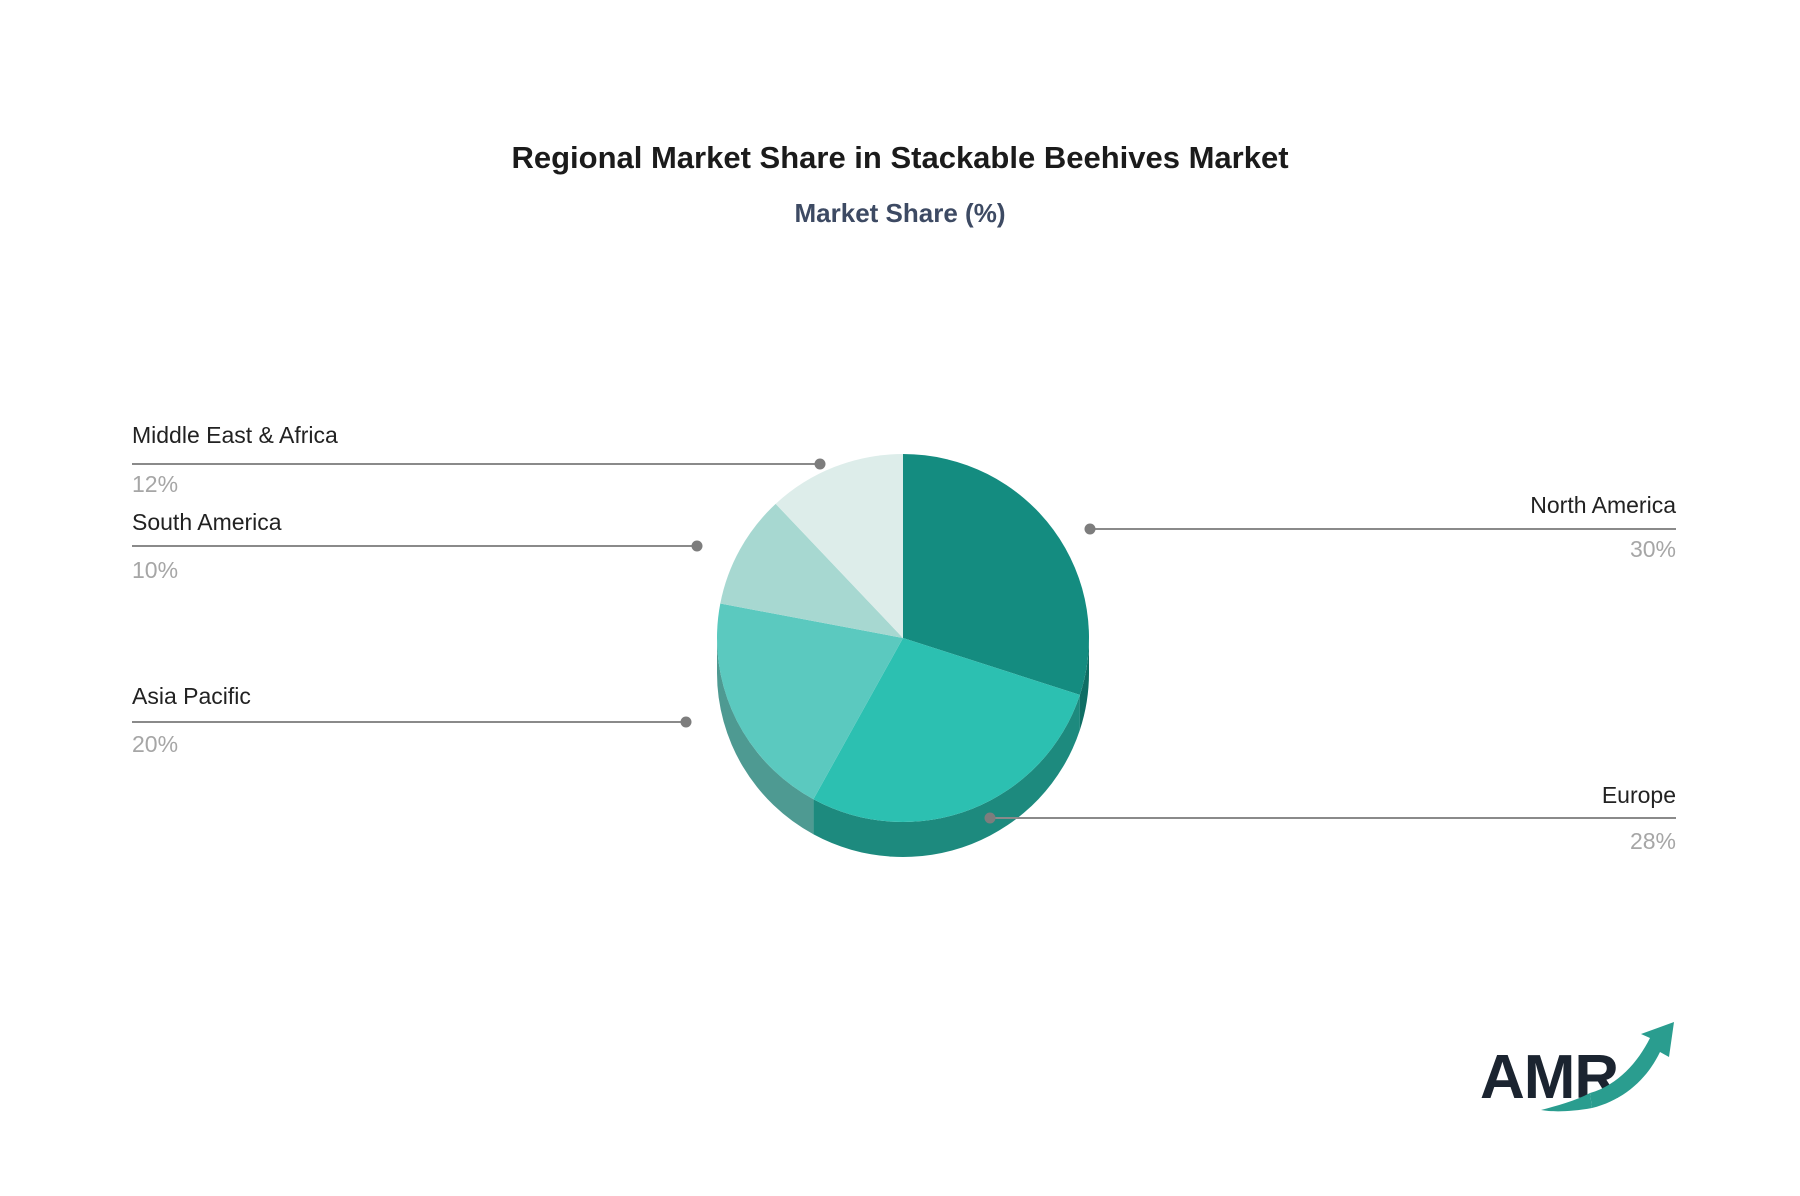  I want to click on chart-subtitle: Market Share (%), so click(900, 213).